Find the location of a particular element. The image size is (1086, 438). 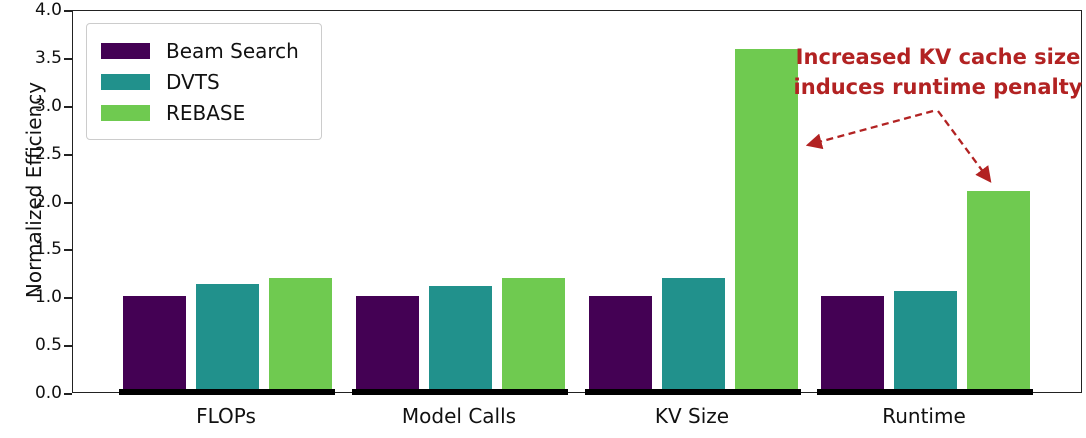

legend-label-dvts: DVTS is located at coordinates (193, 81).